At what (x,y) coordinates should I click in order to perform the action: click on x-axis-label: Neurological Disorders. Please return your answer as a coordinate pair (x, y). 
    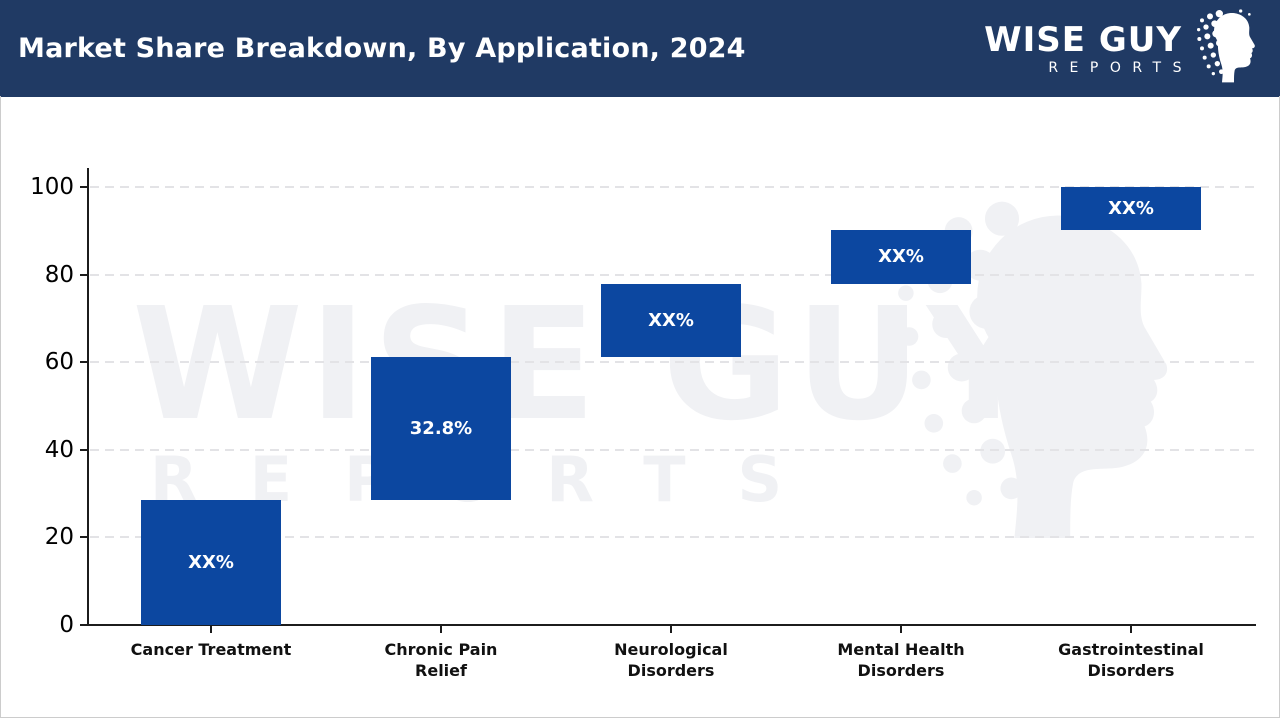
    Looking at the image, I should click on (671, 660).